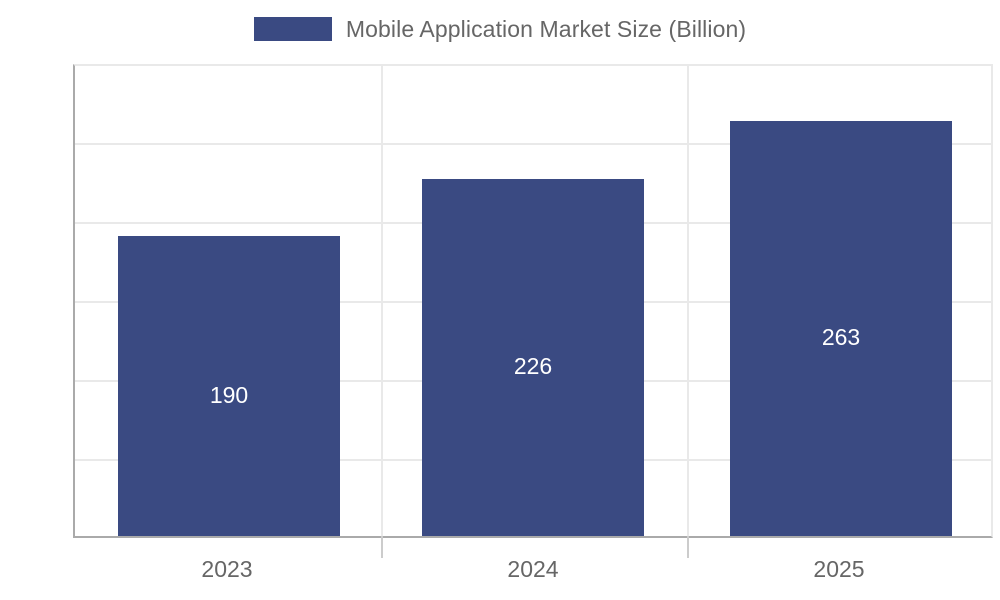 This screenshot has height=600, width=1000. I want to click on bar-value-label: 263, so click(841, 337).